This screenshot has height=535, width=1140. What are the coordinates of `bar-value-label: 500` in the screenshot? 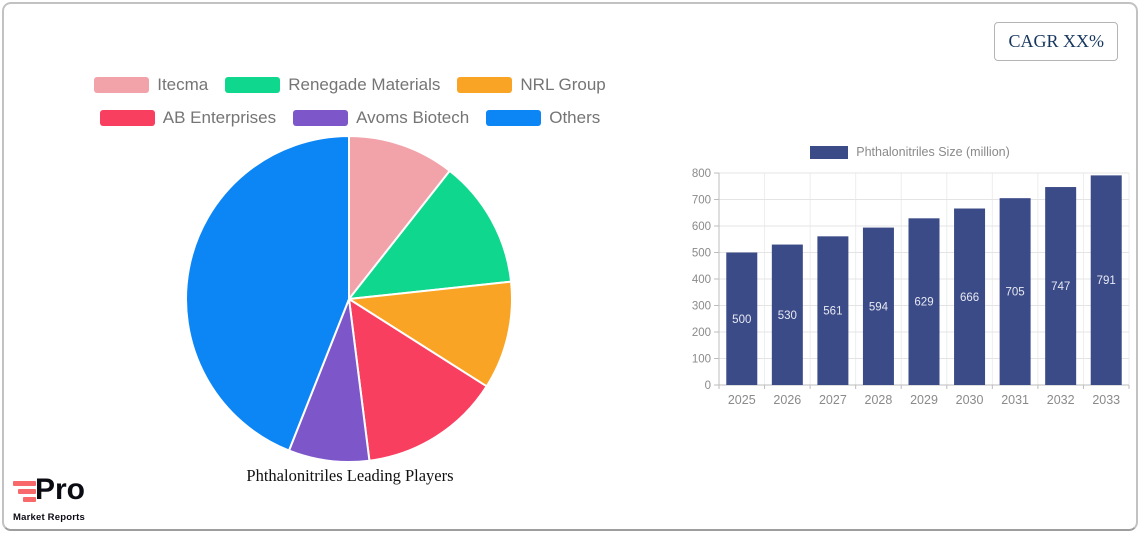 It's located at (741, 320).